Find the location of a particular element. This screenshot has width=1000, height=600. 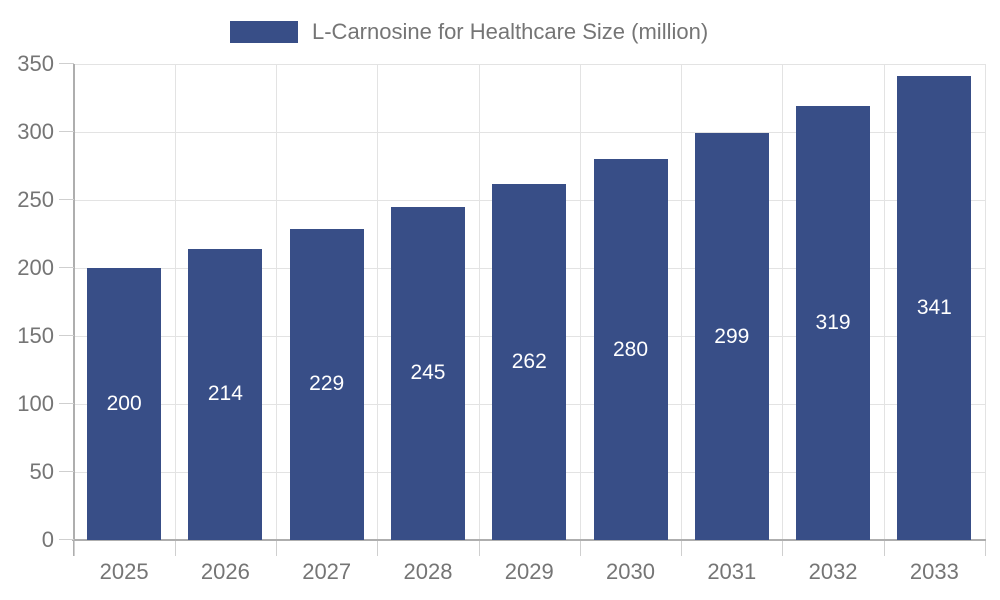

y-tick-label: 0 is located at coordinates (47, 539).